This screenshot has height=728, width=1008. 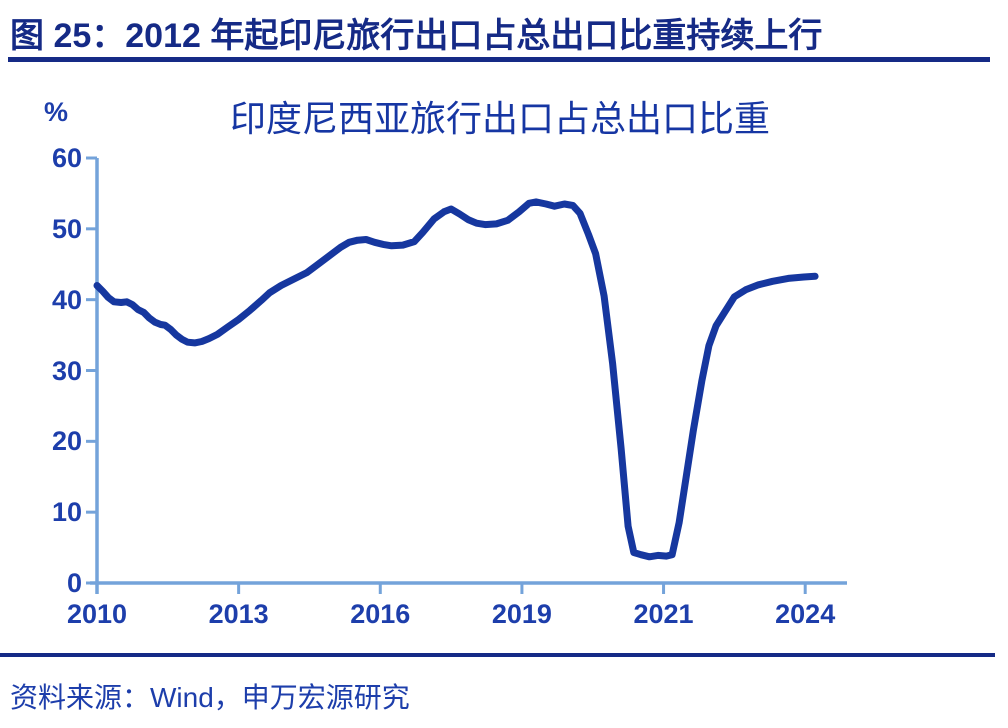 What do you see at coordinates (497, 655) in the screenshot?
I see `source-divider` at bounding box center [497, 655].